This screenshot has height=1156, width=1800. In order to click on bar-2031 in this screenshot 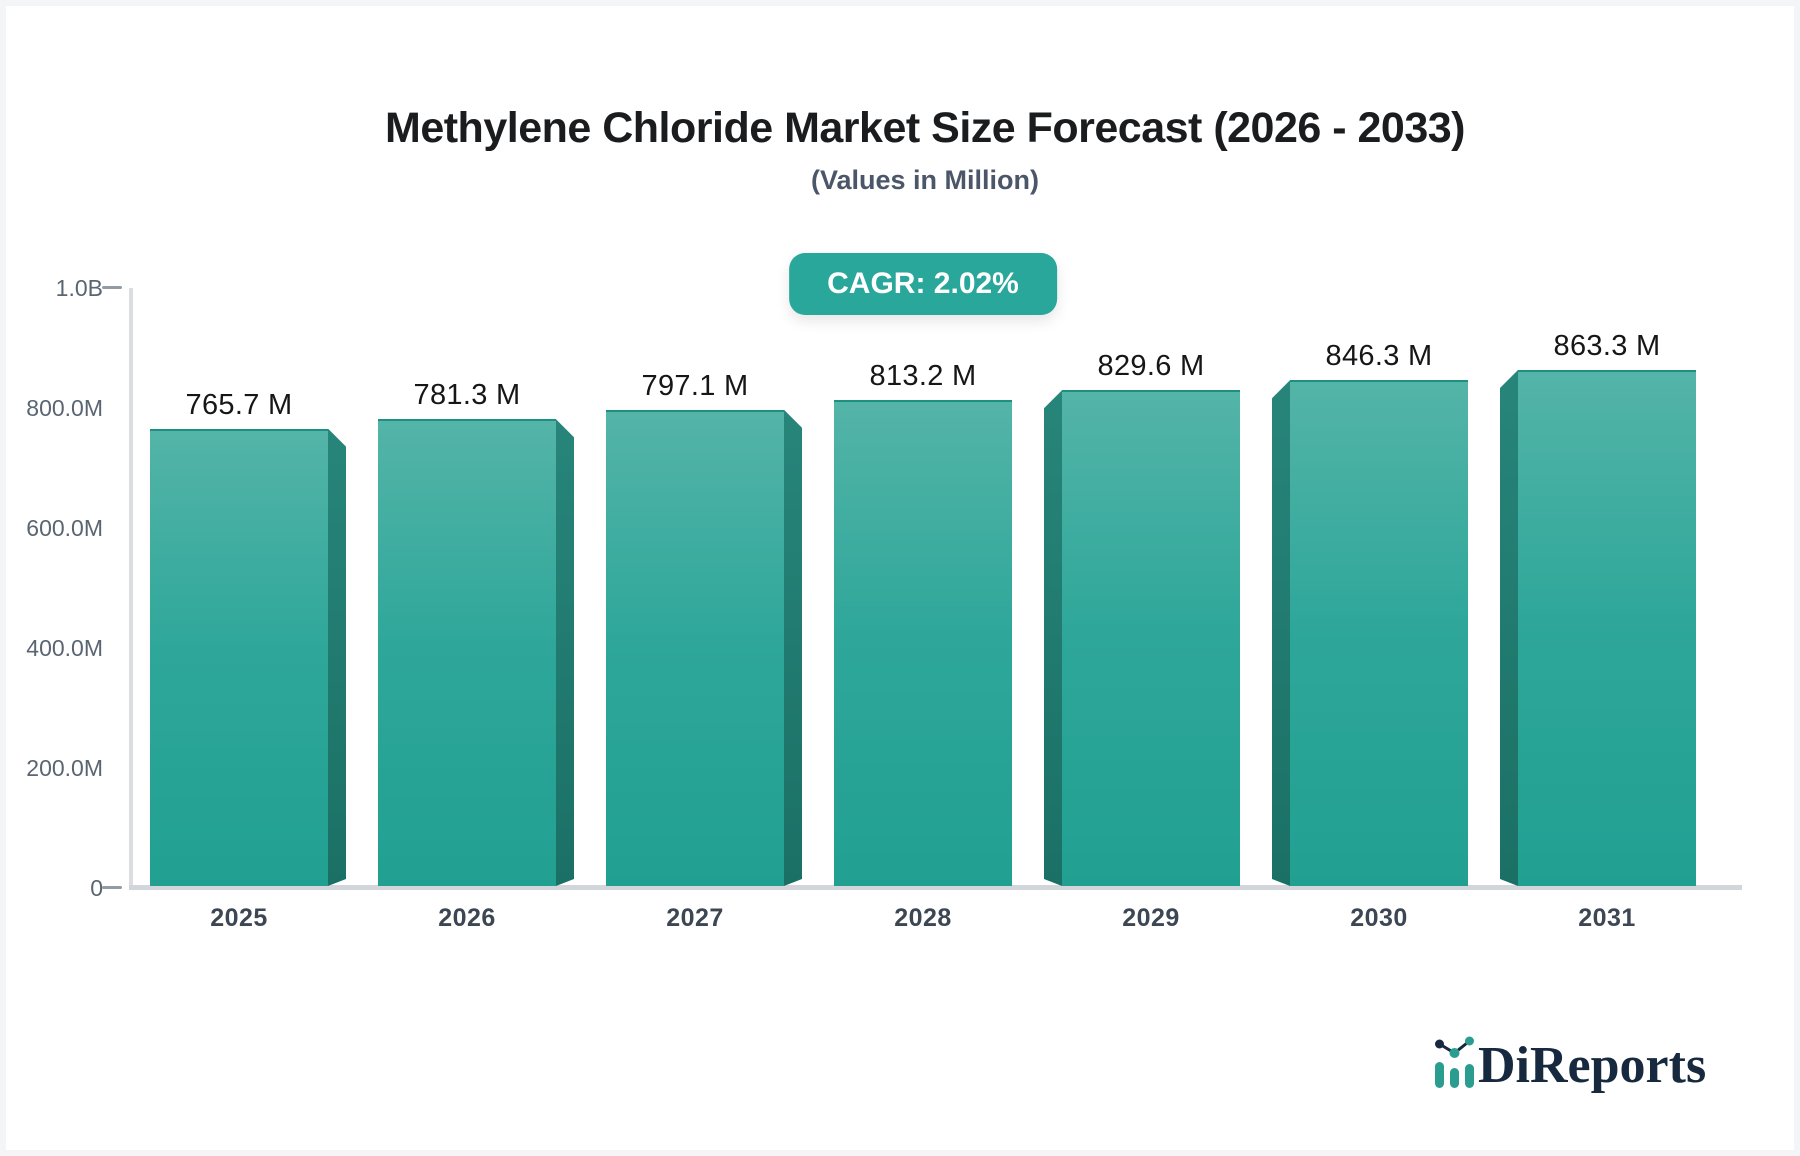, I will do `click(1607, 628)`.